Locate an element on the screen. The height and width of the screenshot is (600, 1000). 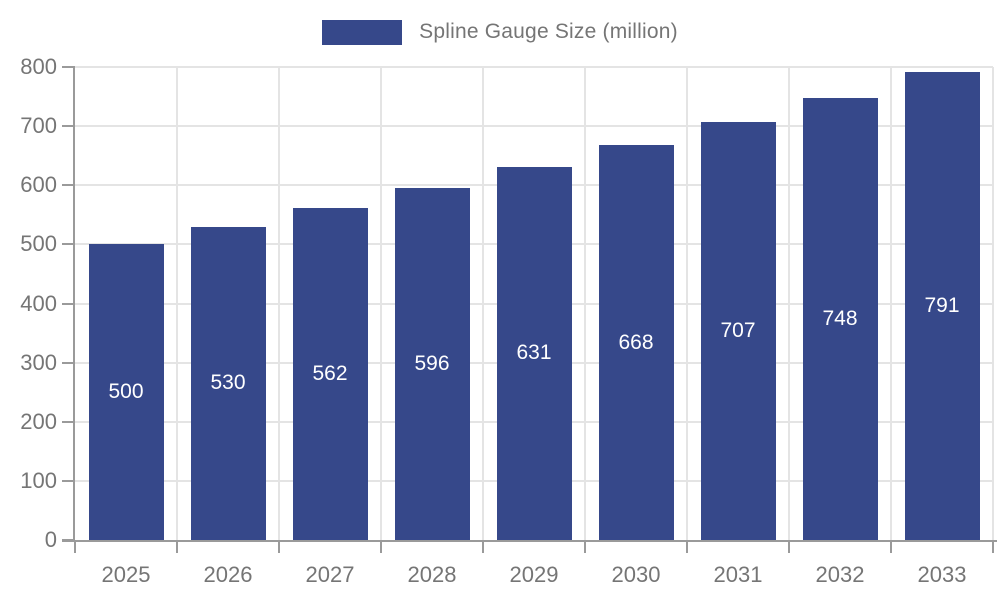
bar-2031 is located at coordinates (738, 330).